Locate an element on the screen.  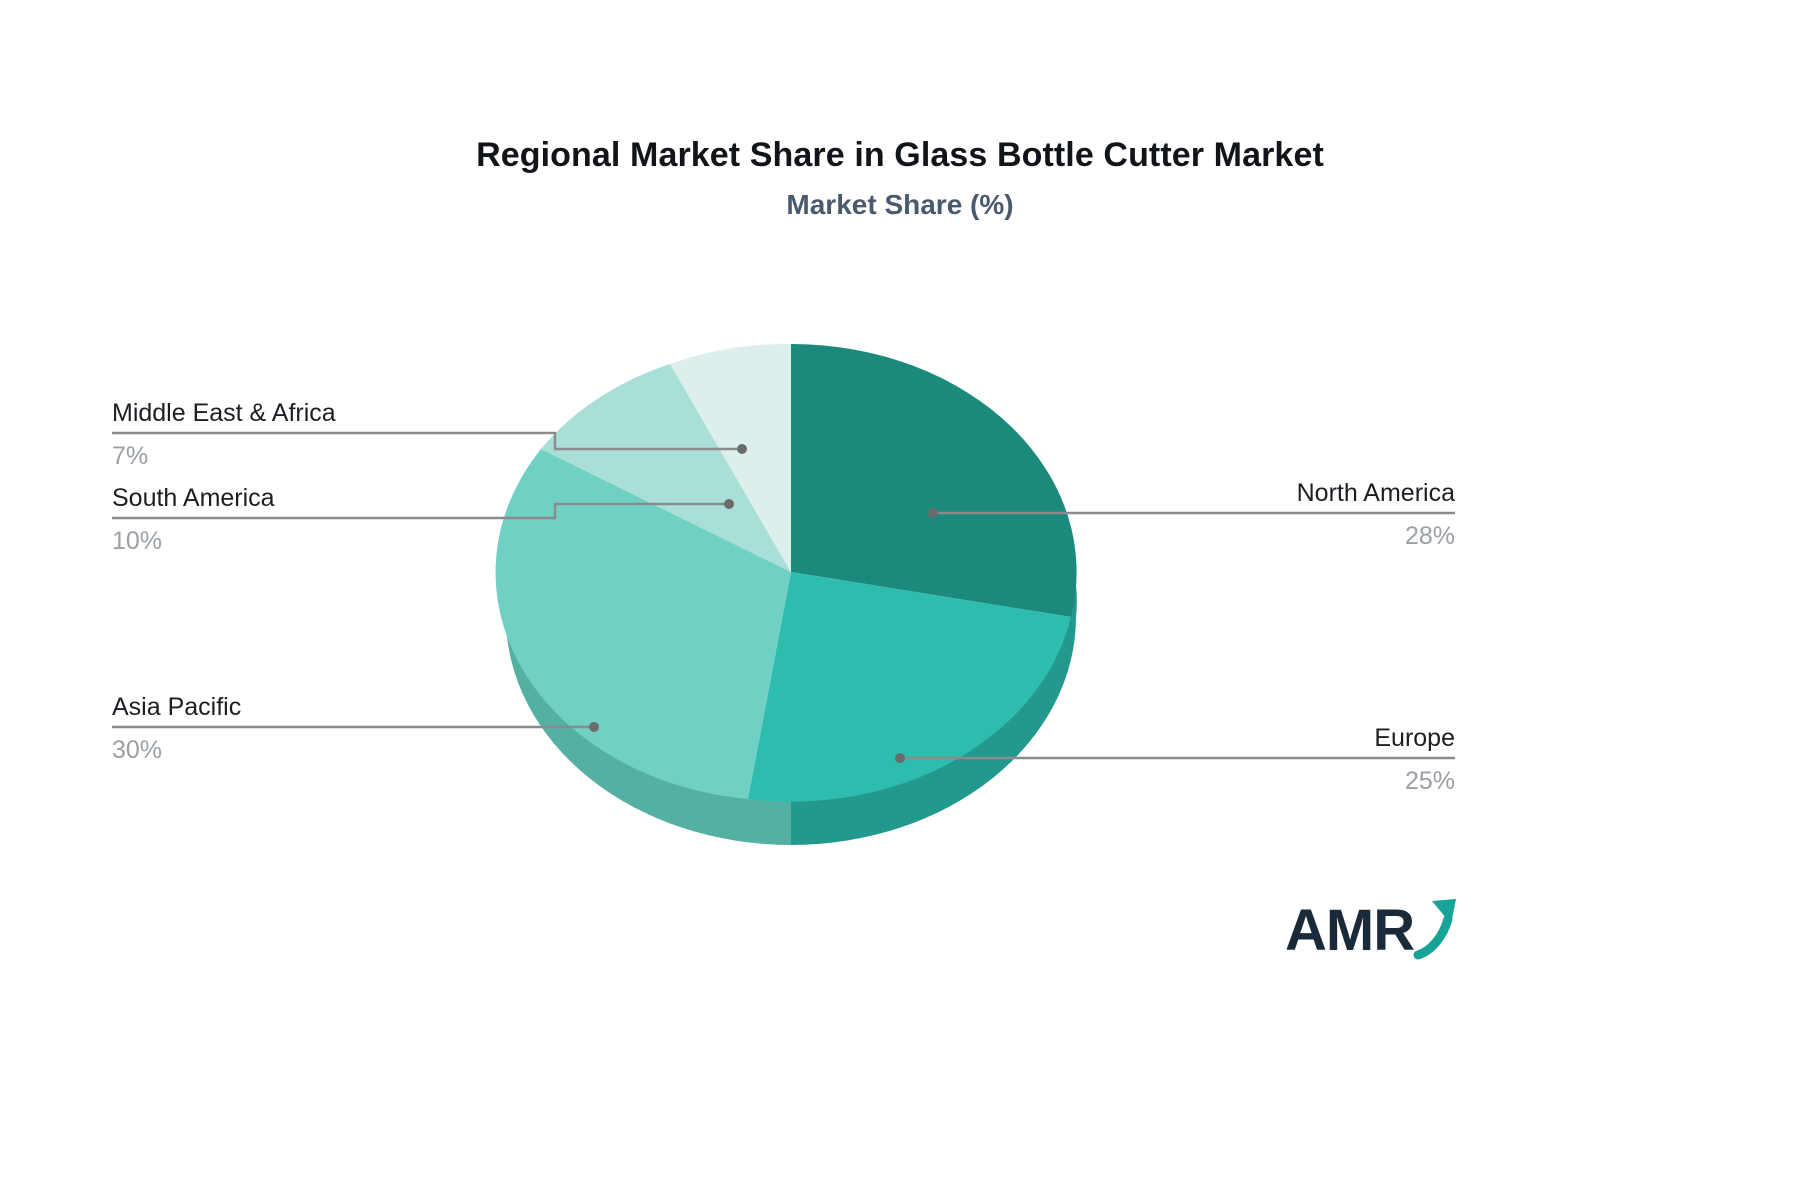
leader-dot-asia-pacific is located at coordinates (594, 727).